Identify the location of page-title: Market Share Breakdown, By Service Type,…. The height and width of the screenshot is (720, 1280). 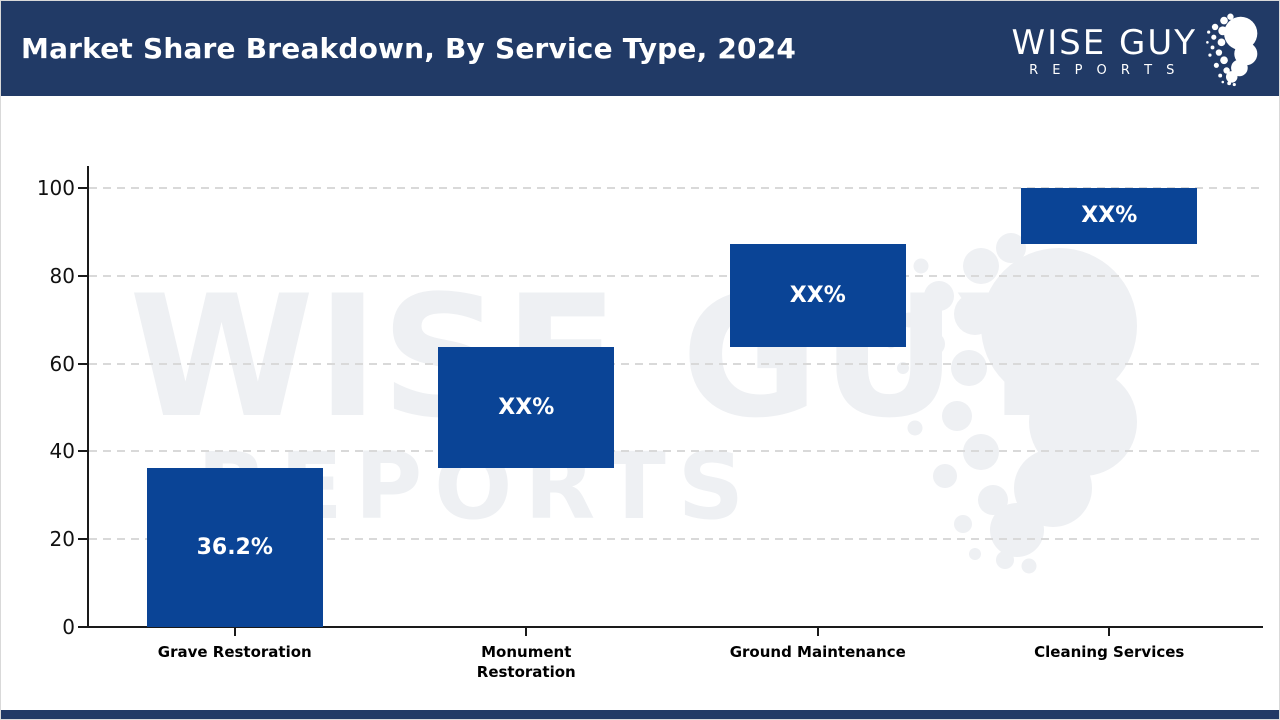
(409, 48).